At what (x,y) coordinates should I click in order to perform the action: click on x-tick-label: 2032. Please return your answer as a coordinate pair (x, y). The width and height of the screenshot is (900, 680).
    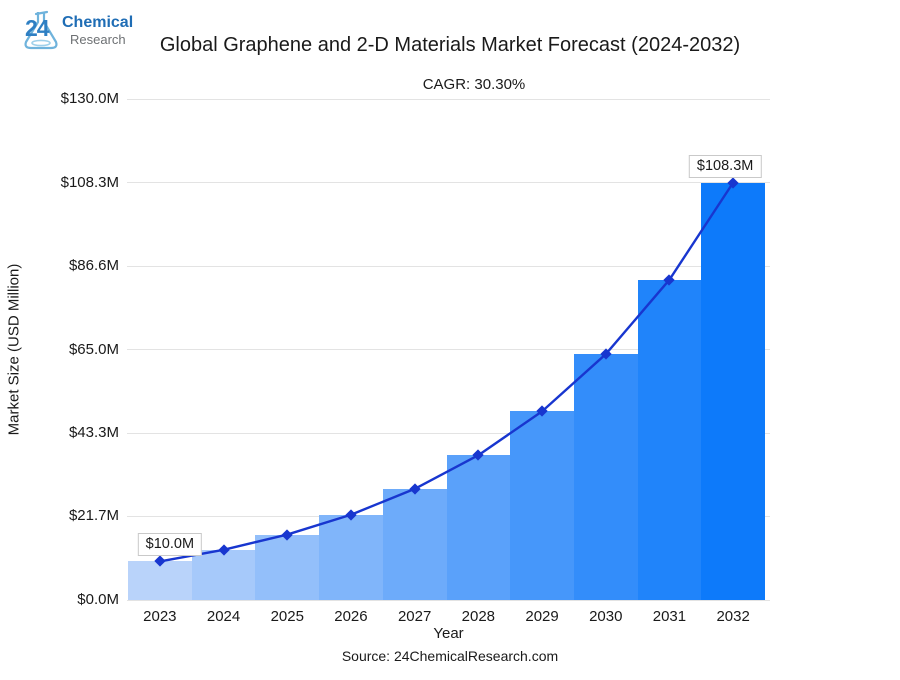
    Looking at the image, I should click on (733, 616).